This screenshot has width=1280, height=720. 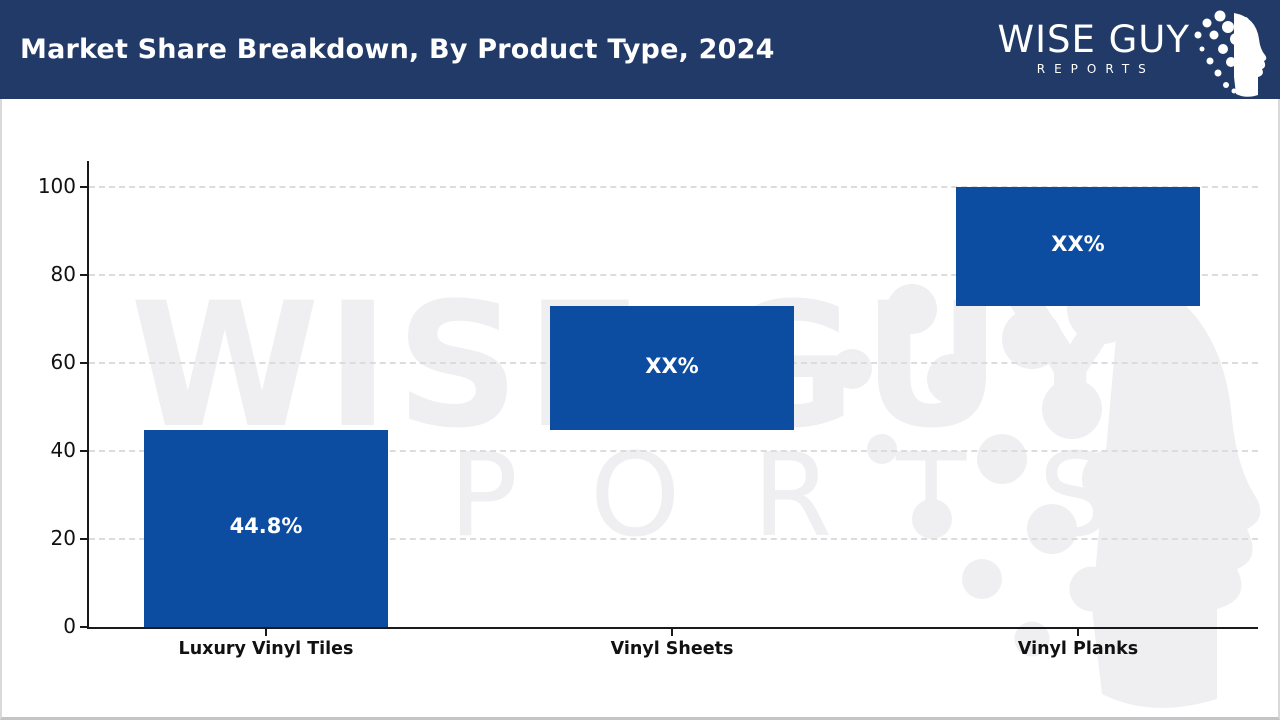 I want to click on bar-value-label: 44.8%, so click(x=266, y=526).